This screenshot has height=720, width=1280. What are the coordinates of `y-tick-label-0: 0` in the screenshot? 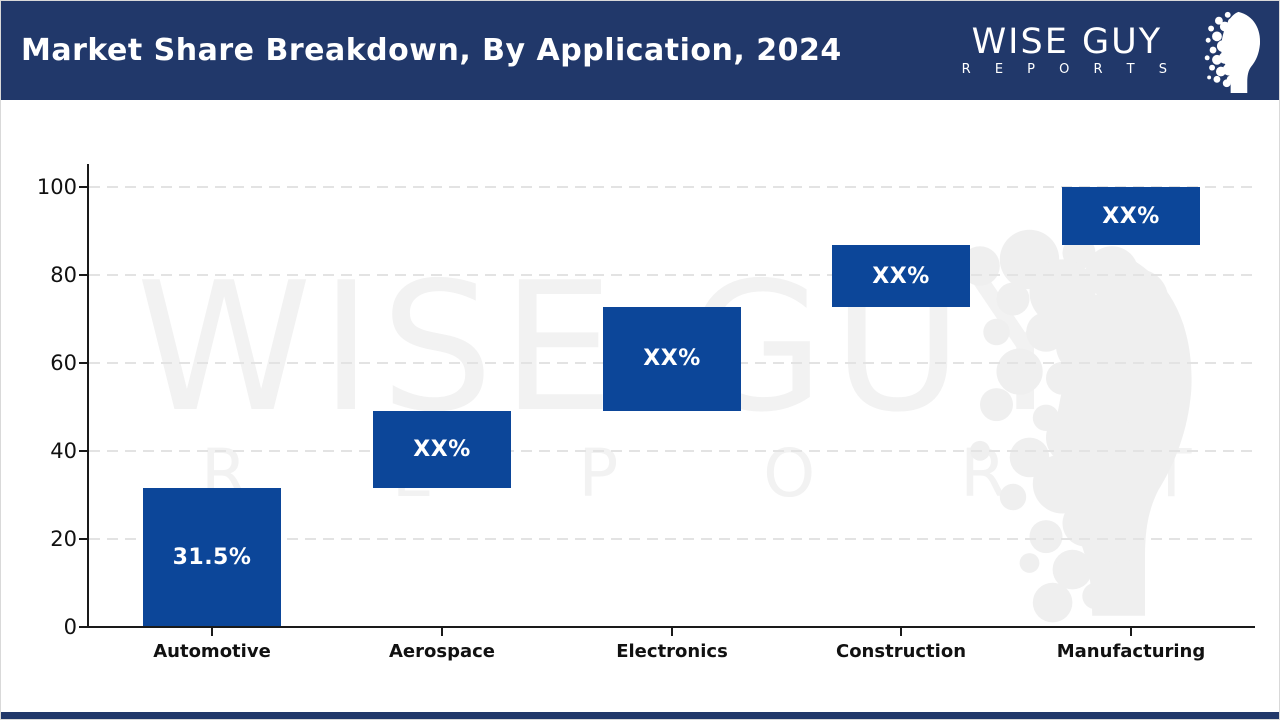 It's located at (70, 627).